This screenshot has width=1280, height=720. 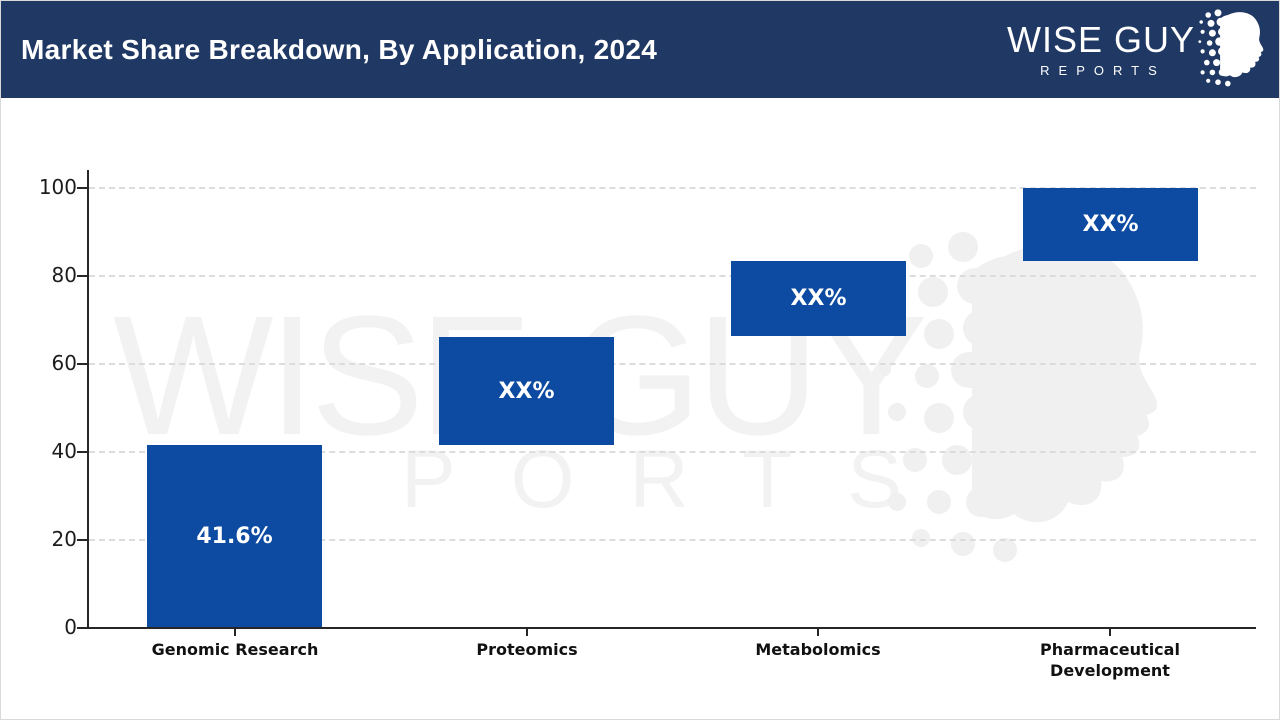 What do you see at coordinates (1110, 660) in the screenshot?
I see `x-category-label: Pharmaceutical Development` at bounding box center [1110, 660].